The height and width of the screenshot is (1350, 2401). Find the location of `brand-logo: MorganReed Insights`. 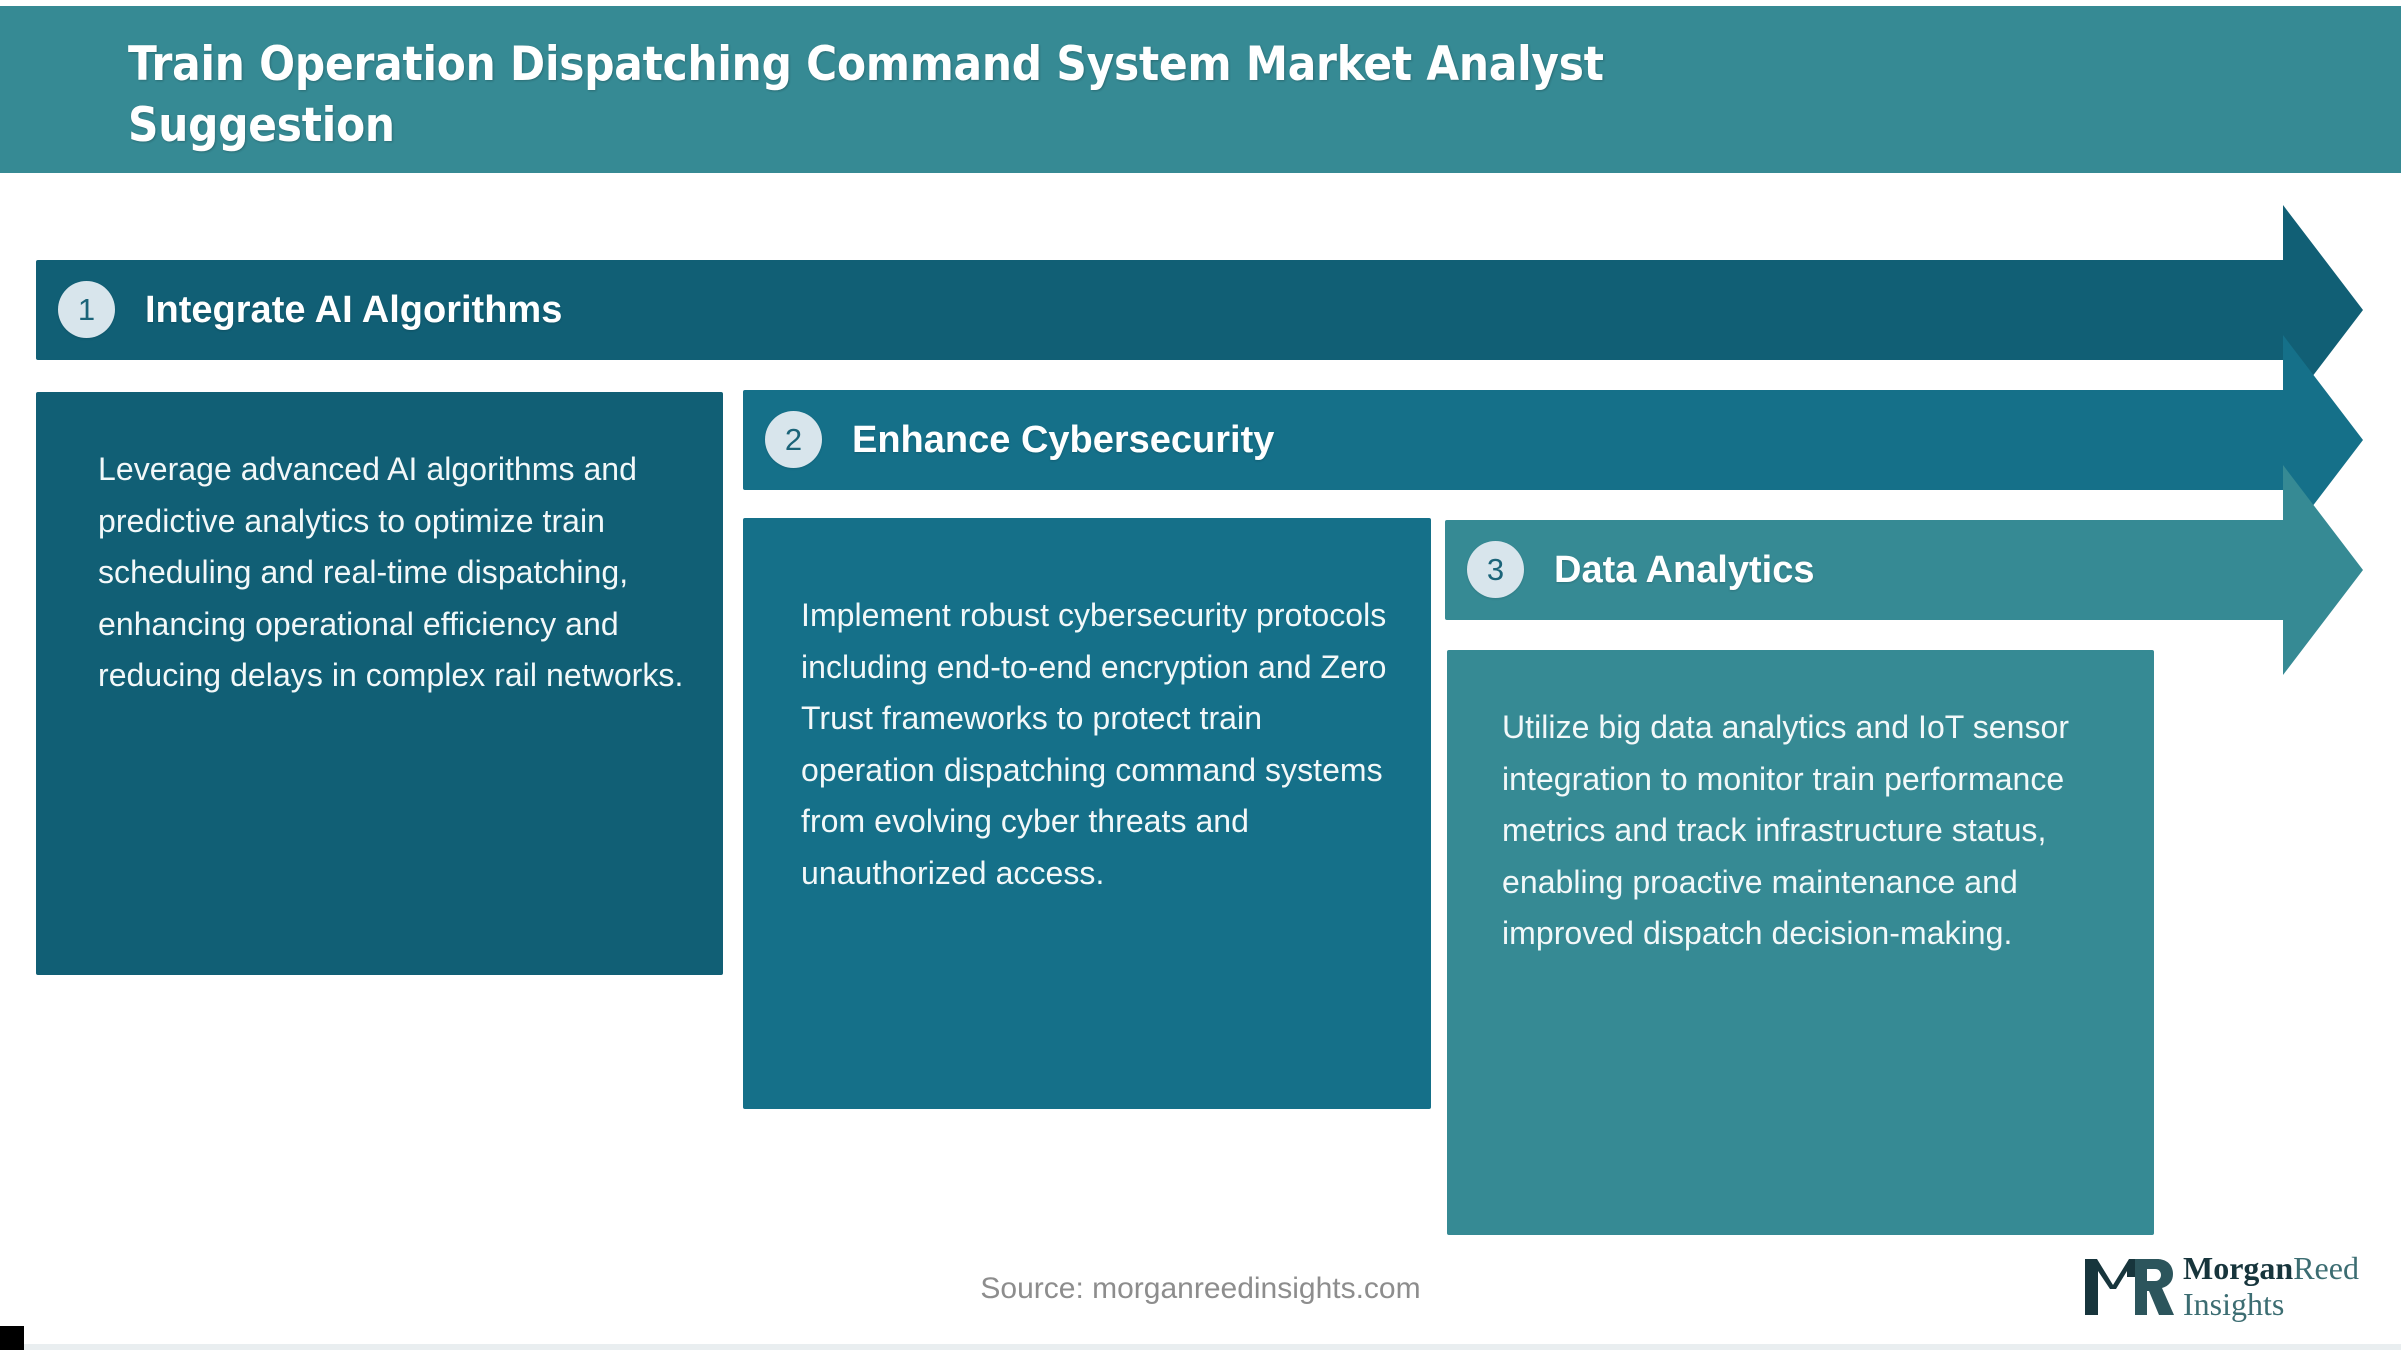

brand-logo: MorganReed Insights is located at coordinates (2223, 1287).